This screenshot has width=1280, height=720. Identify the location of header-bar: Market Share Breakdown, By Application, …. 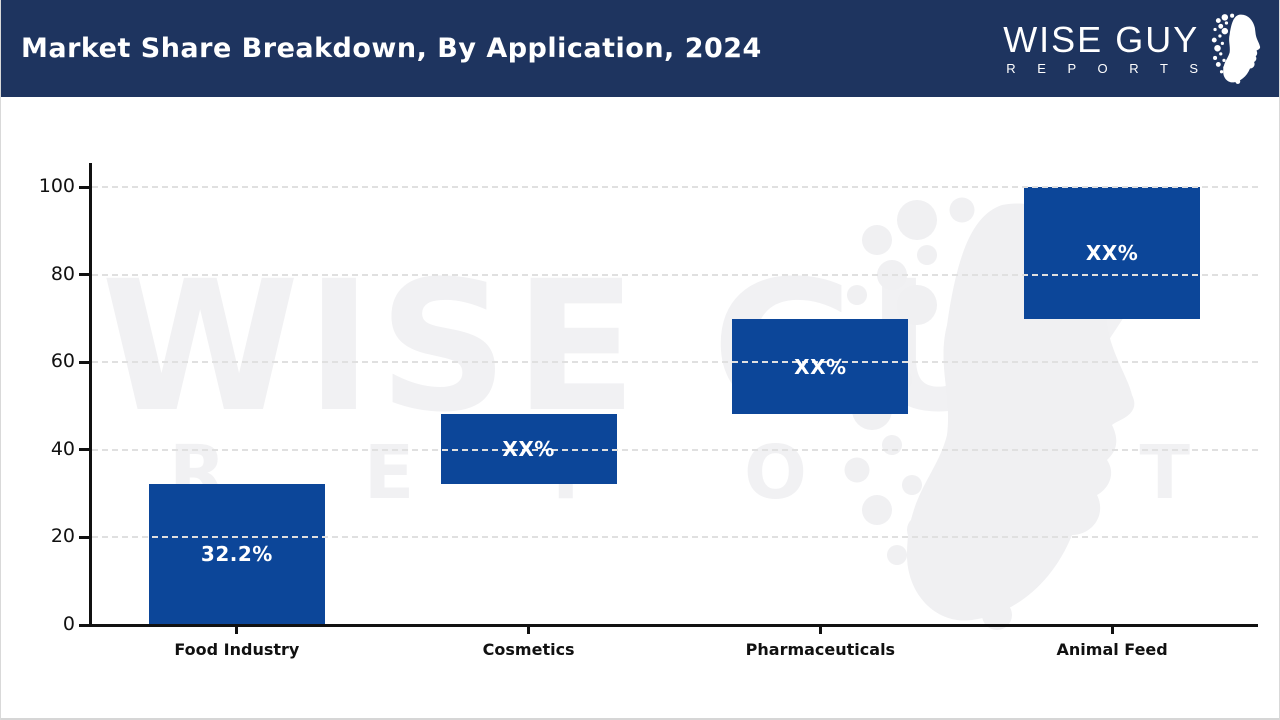
(640, 48).